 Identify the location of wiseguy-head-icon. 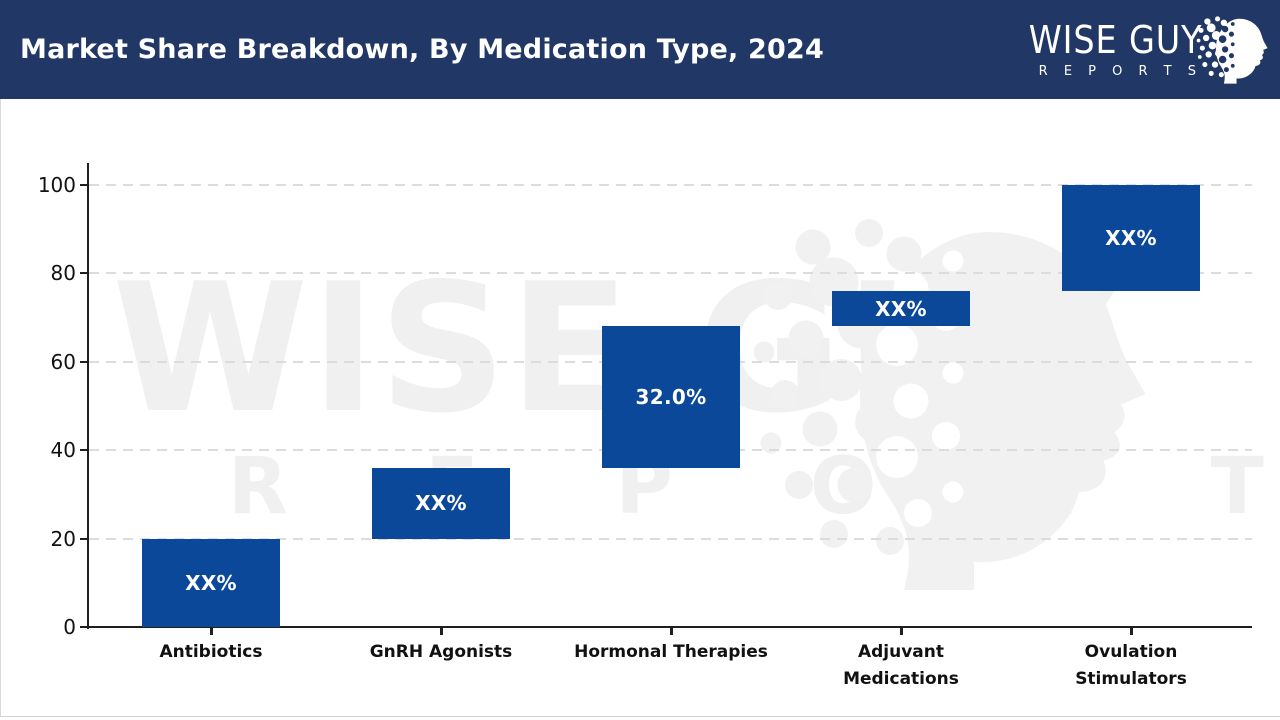
(1232, 50).